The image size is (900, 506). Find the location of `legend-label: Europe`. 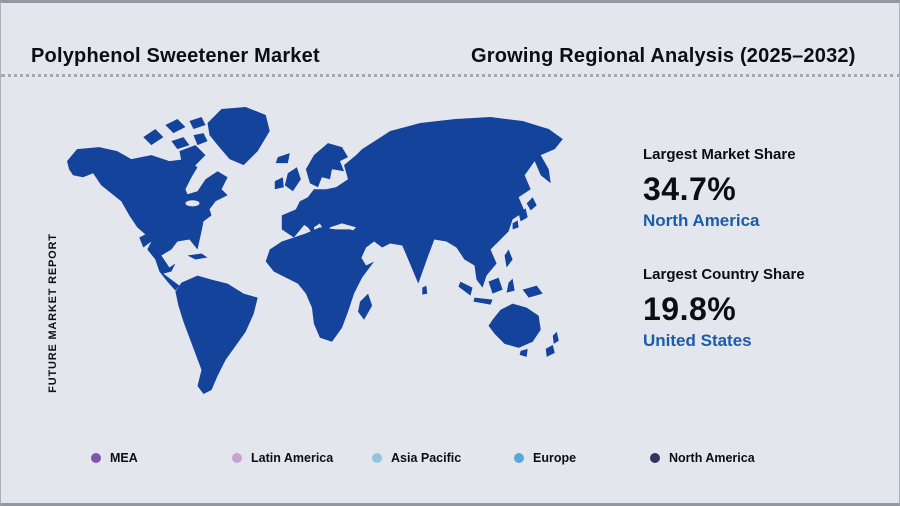

legend-label: Europe is located at coordinates (555, 458).